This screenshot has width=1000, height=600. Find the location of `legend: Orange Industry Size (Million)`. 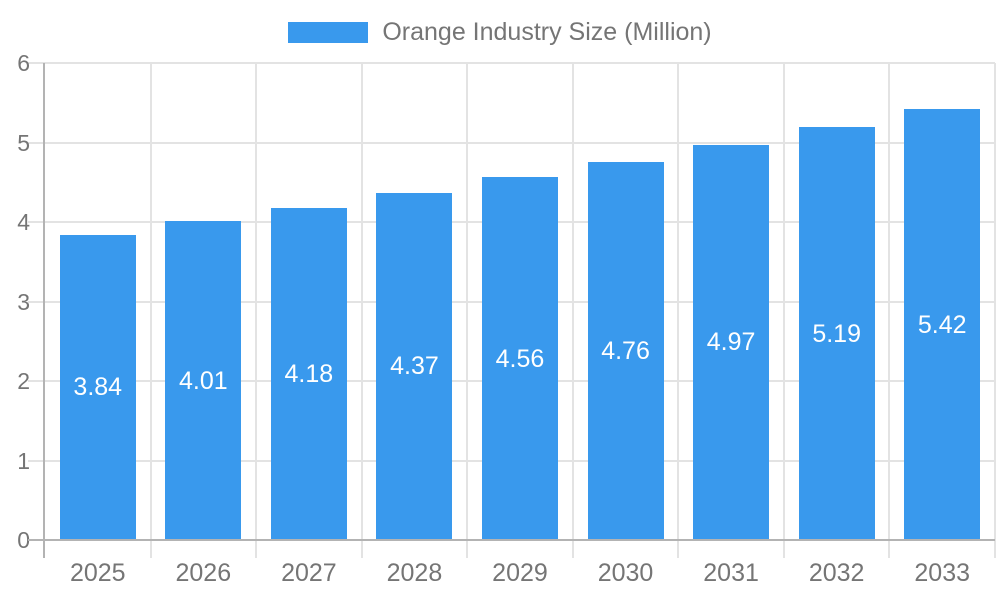

legend: Orange Industry Size (Million) is located at coordinates (500, 32).